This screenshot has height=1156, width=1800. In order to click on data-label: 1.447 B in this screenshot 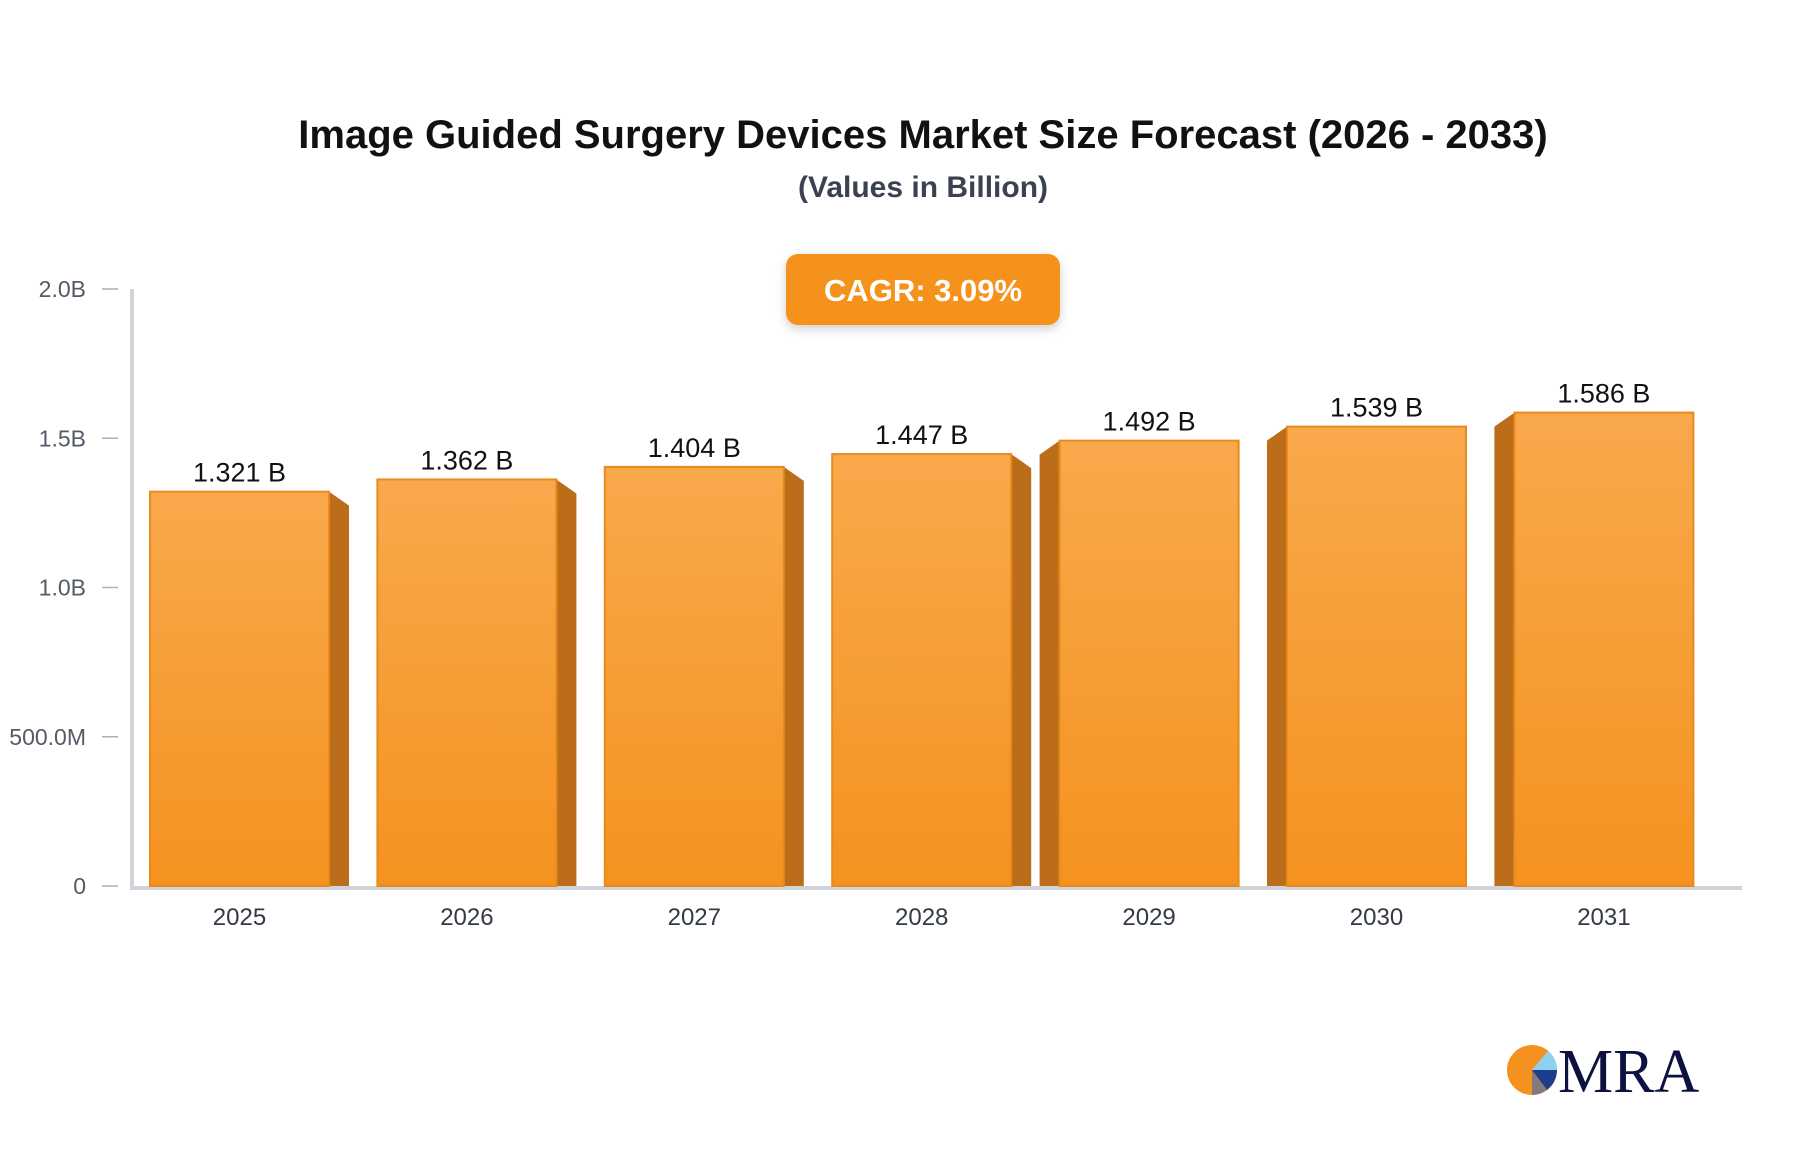, I will do `click(921, 435)`.